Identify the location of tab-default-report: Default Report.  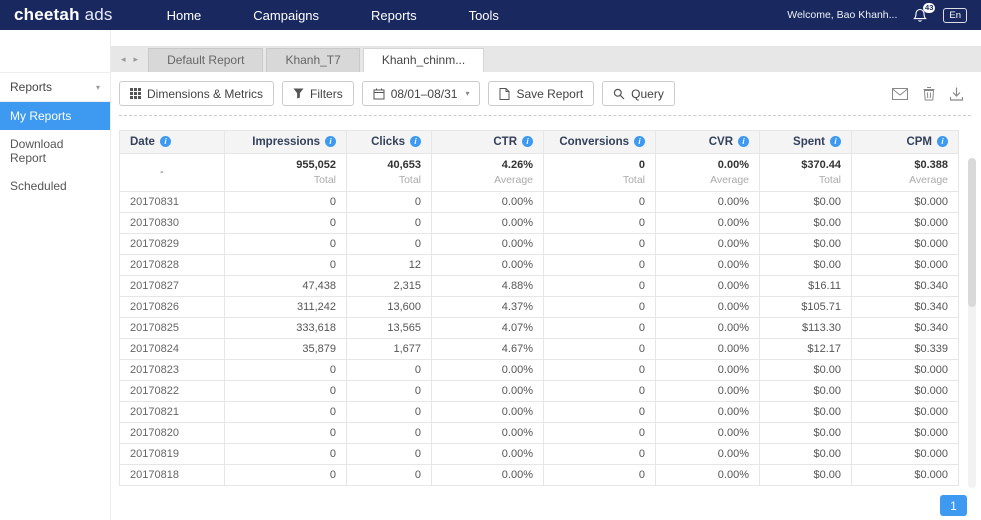
(206, 60).